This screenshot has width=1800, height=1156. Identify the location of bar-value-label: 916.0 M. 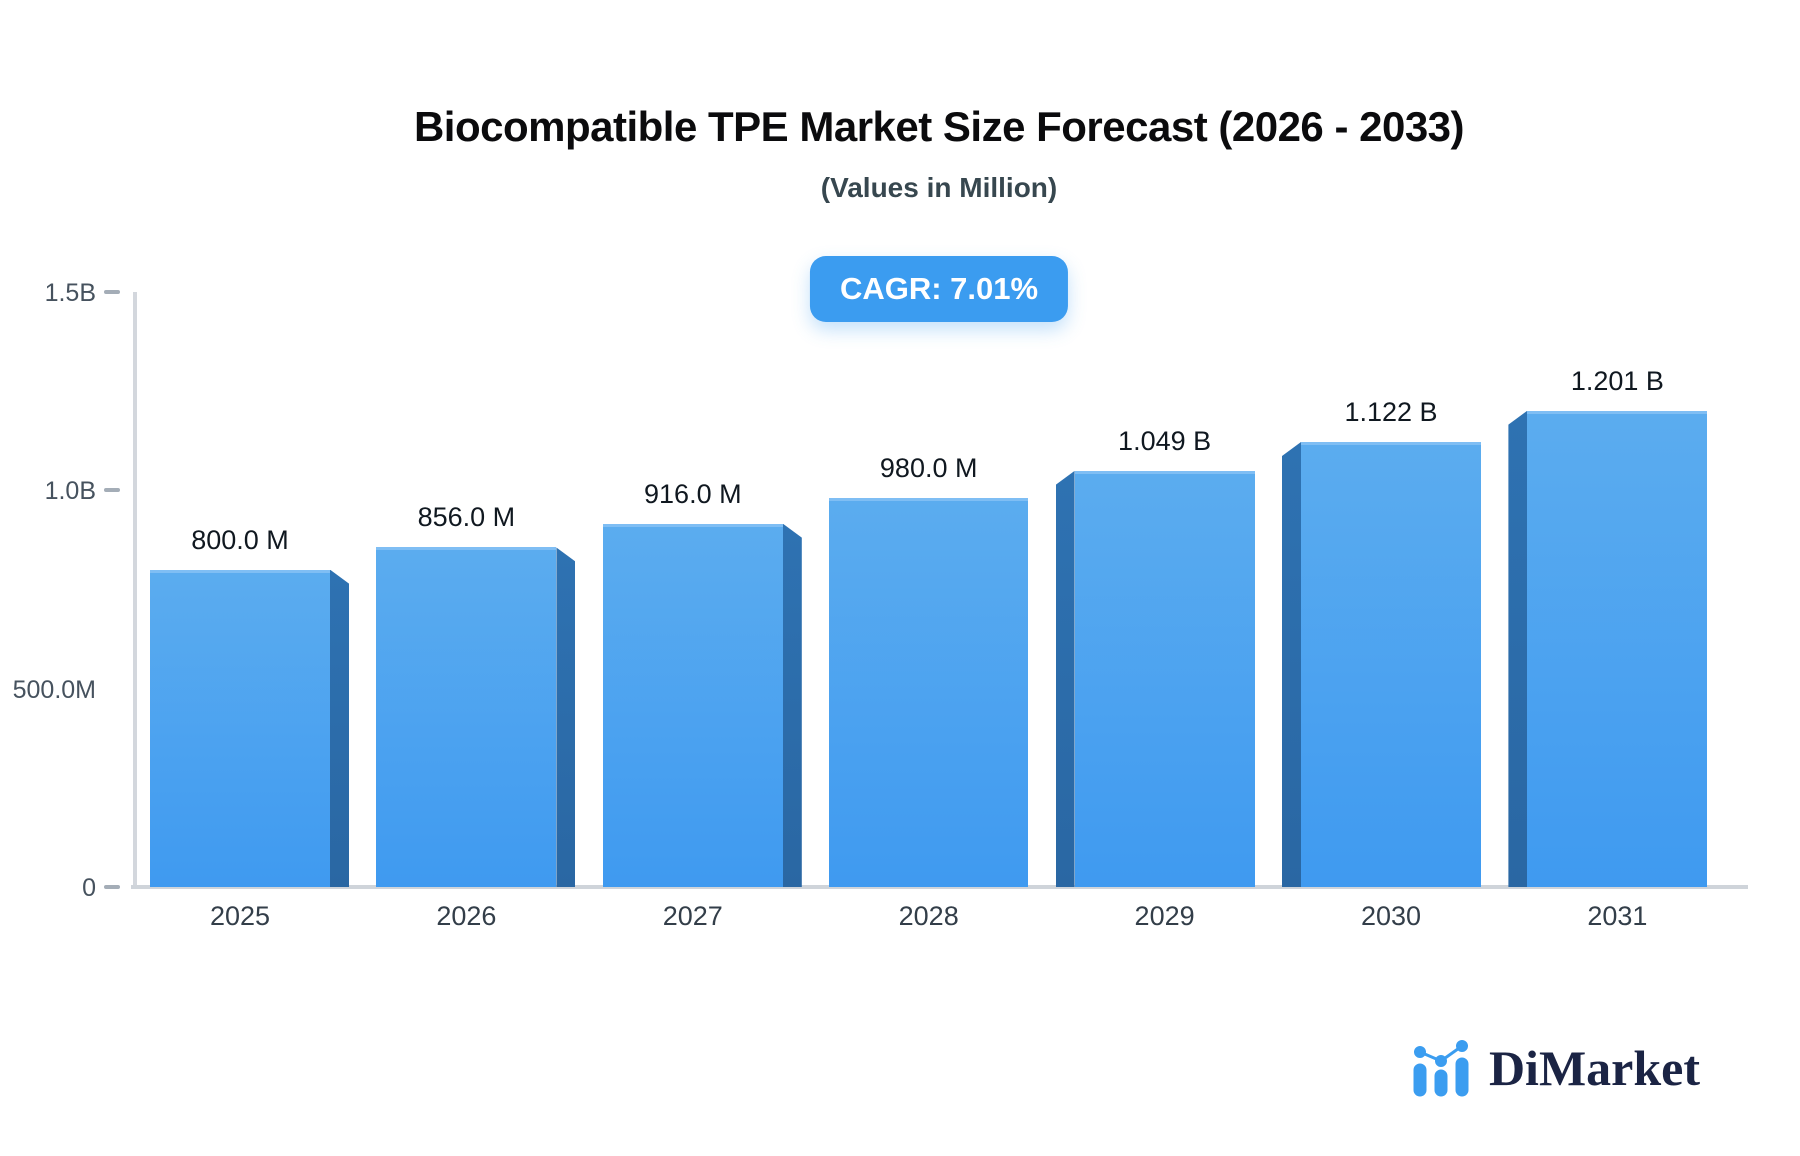
(693, 493).